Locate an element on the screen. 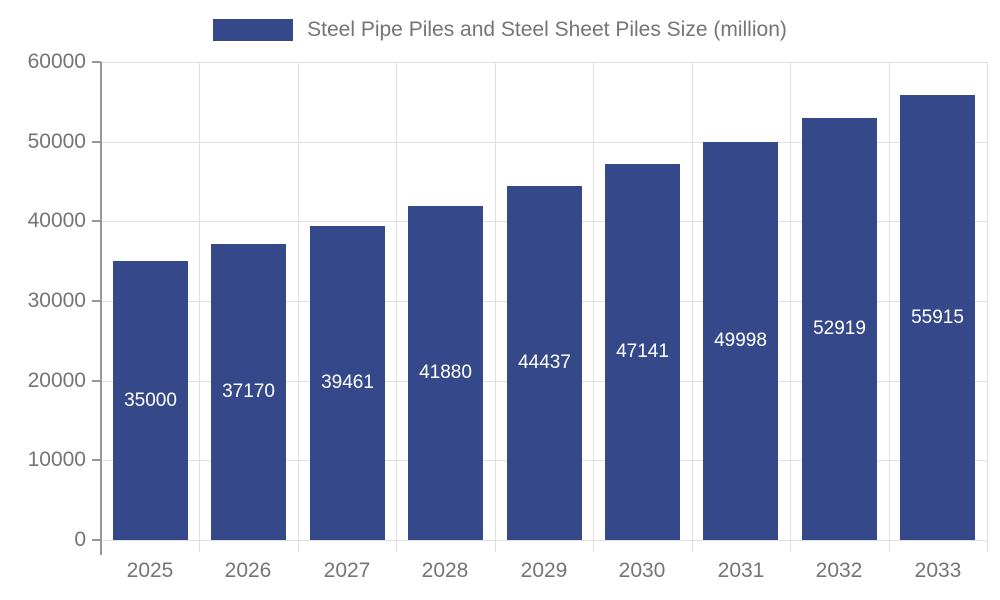  bar-value-label: 35000 is located at coordinates (150, 400).